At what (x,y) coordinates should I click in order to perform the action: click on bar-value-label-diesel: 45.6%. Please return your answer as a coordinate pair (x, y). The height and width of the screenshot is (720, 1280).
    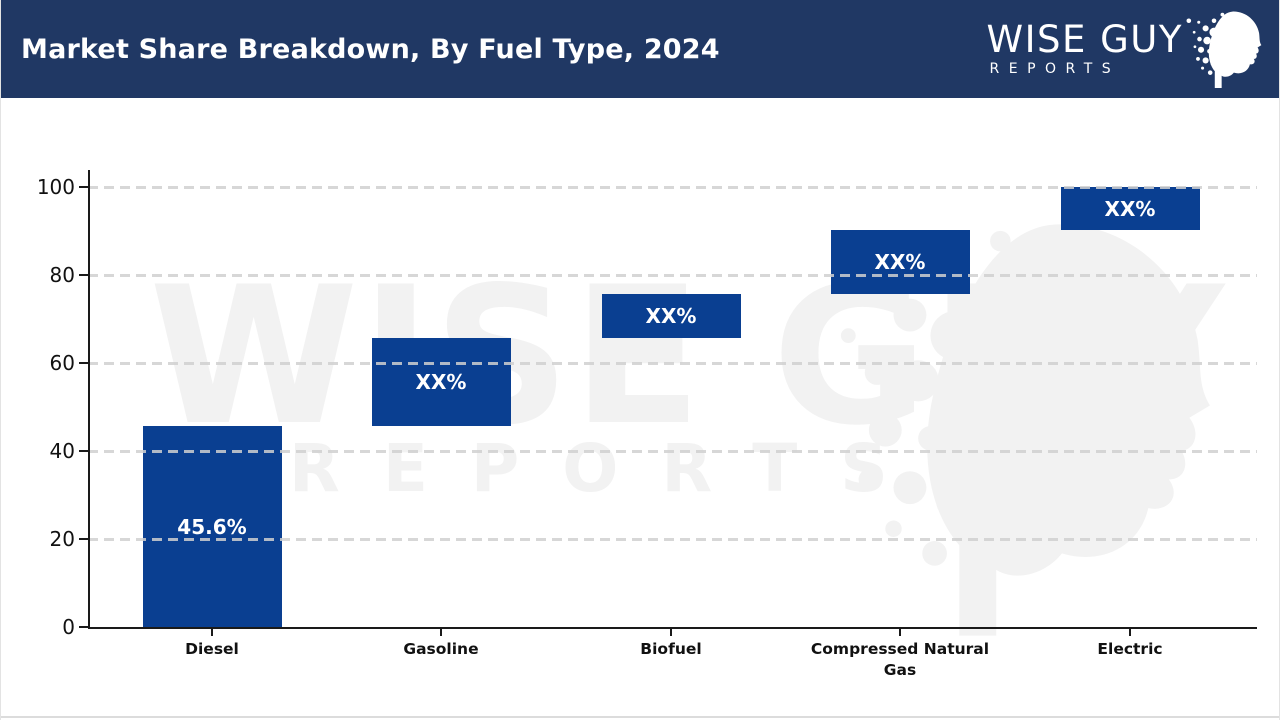
    Looking at the image, I should click on (212, 526).